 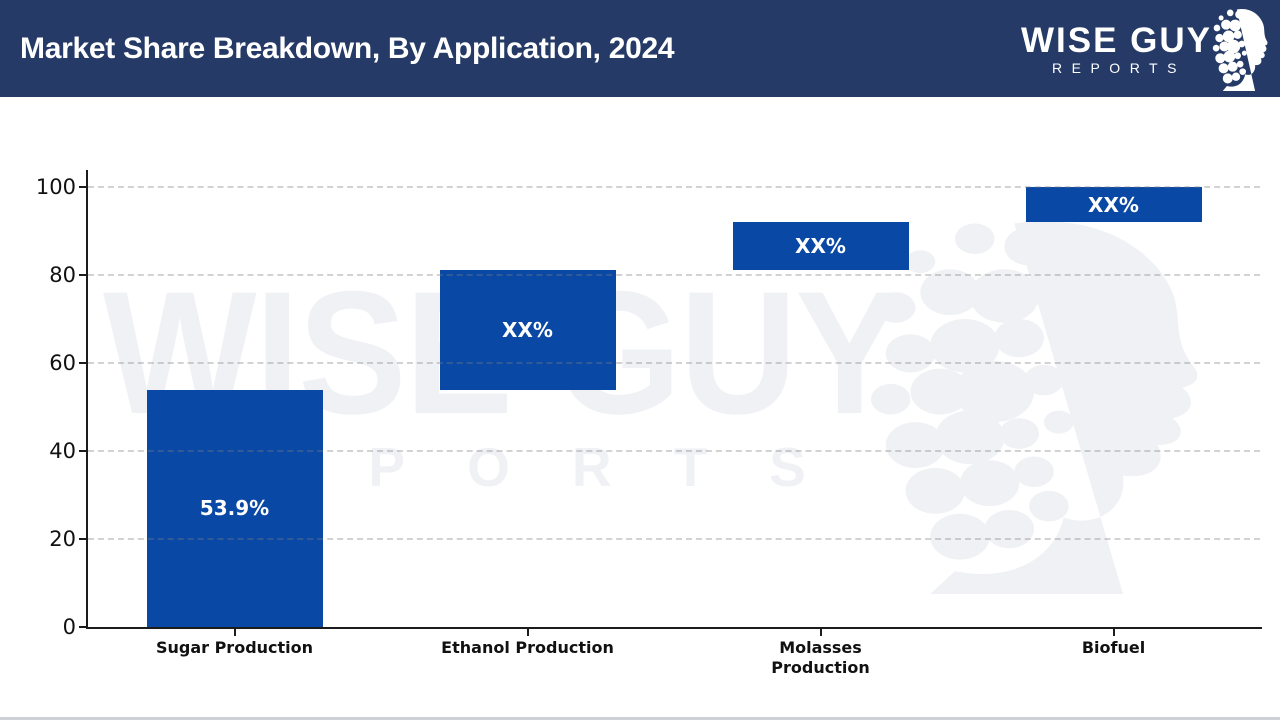 What do you see at coordinates (1113, 647) in the screenshot?
I see `x-tick-label-biofuel: Biofuel` at bounding box center [1113, 647].